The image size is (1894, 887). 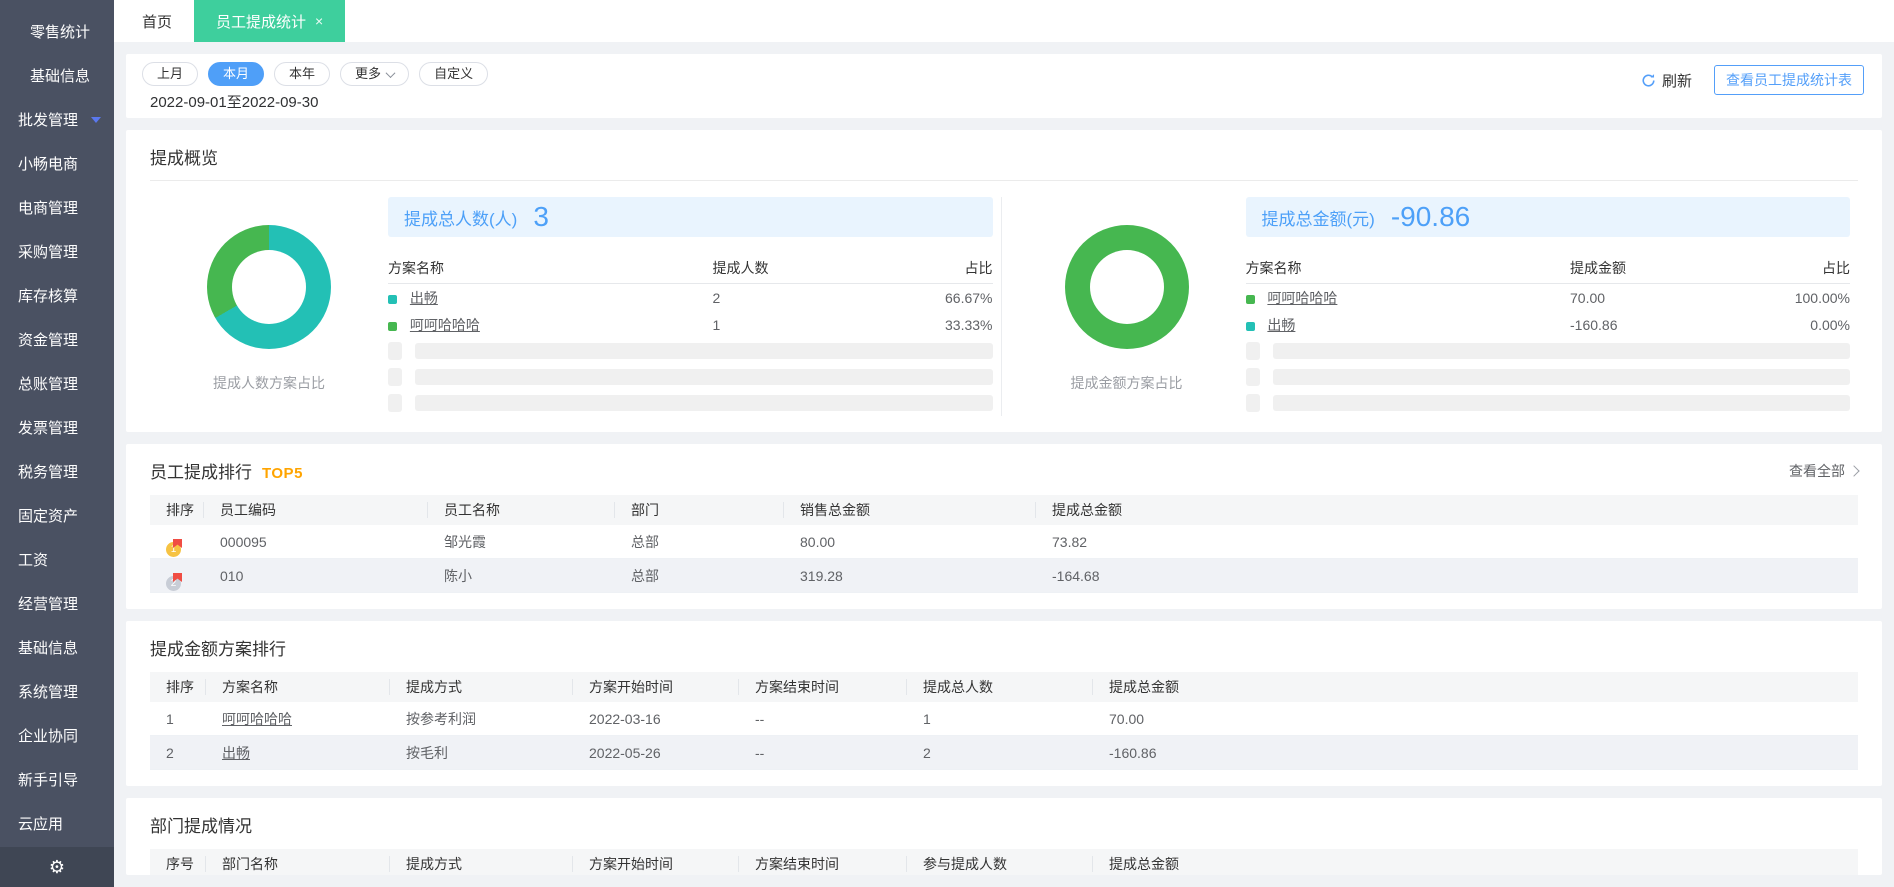 I want to click on sidebar-item: 工资, so click(x=57, y=561).